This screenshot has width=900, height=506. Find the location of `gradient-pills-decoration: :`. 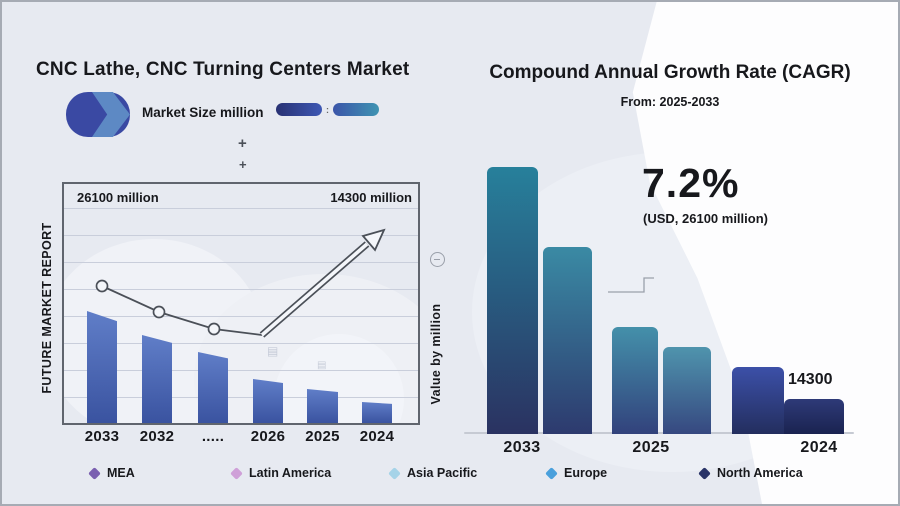

gradient-pills-decoration: : is located at coordinates (327, 109).